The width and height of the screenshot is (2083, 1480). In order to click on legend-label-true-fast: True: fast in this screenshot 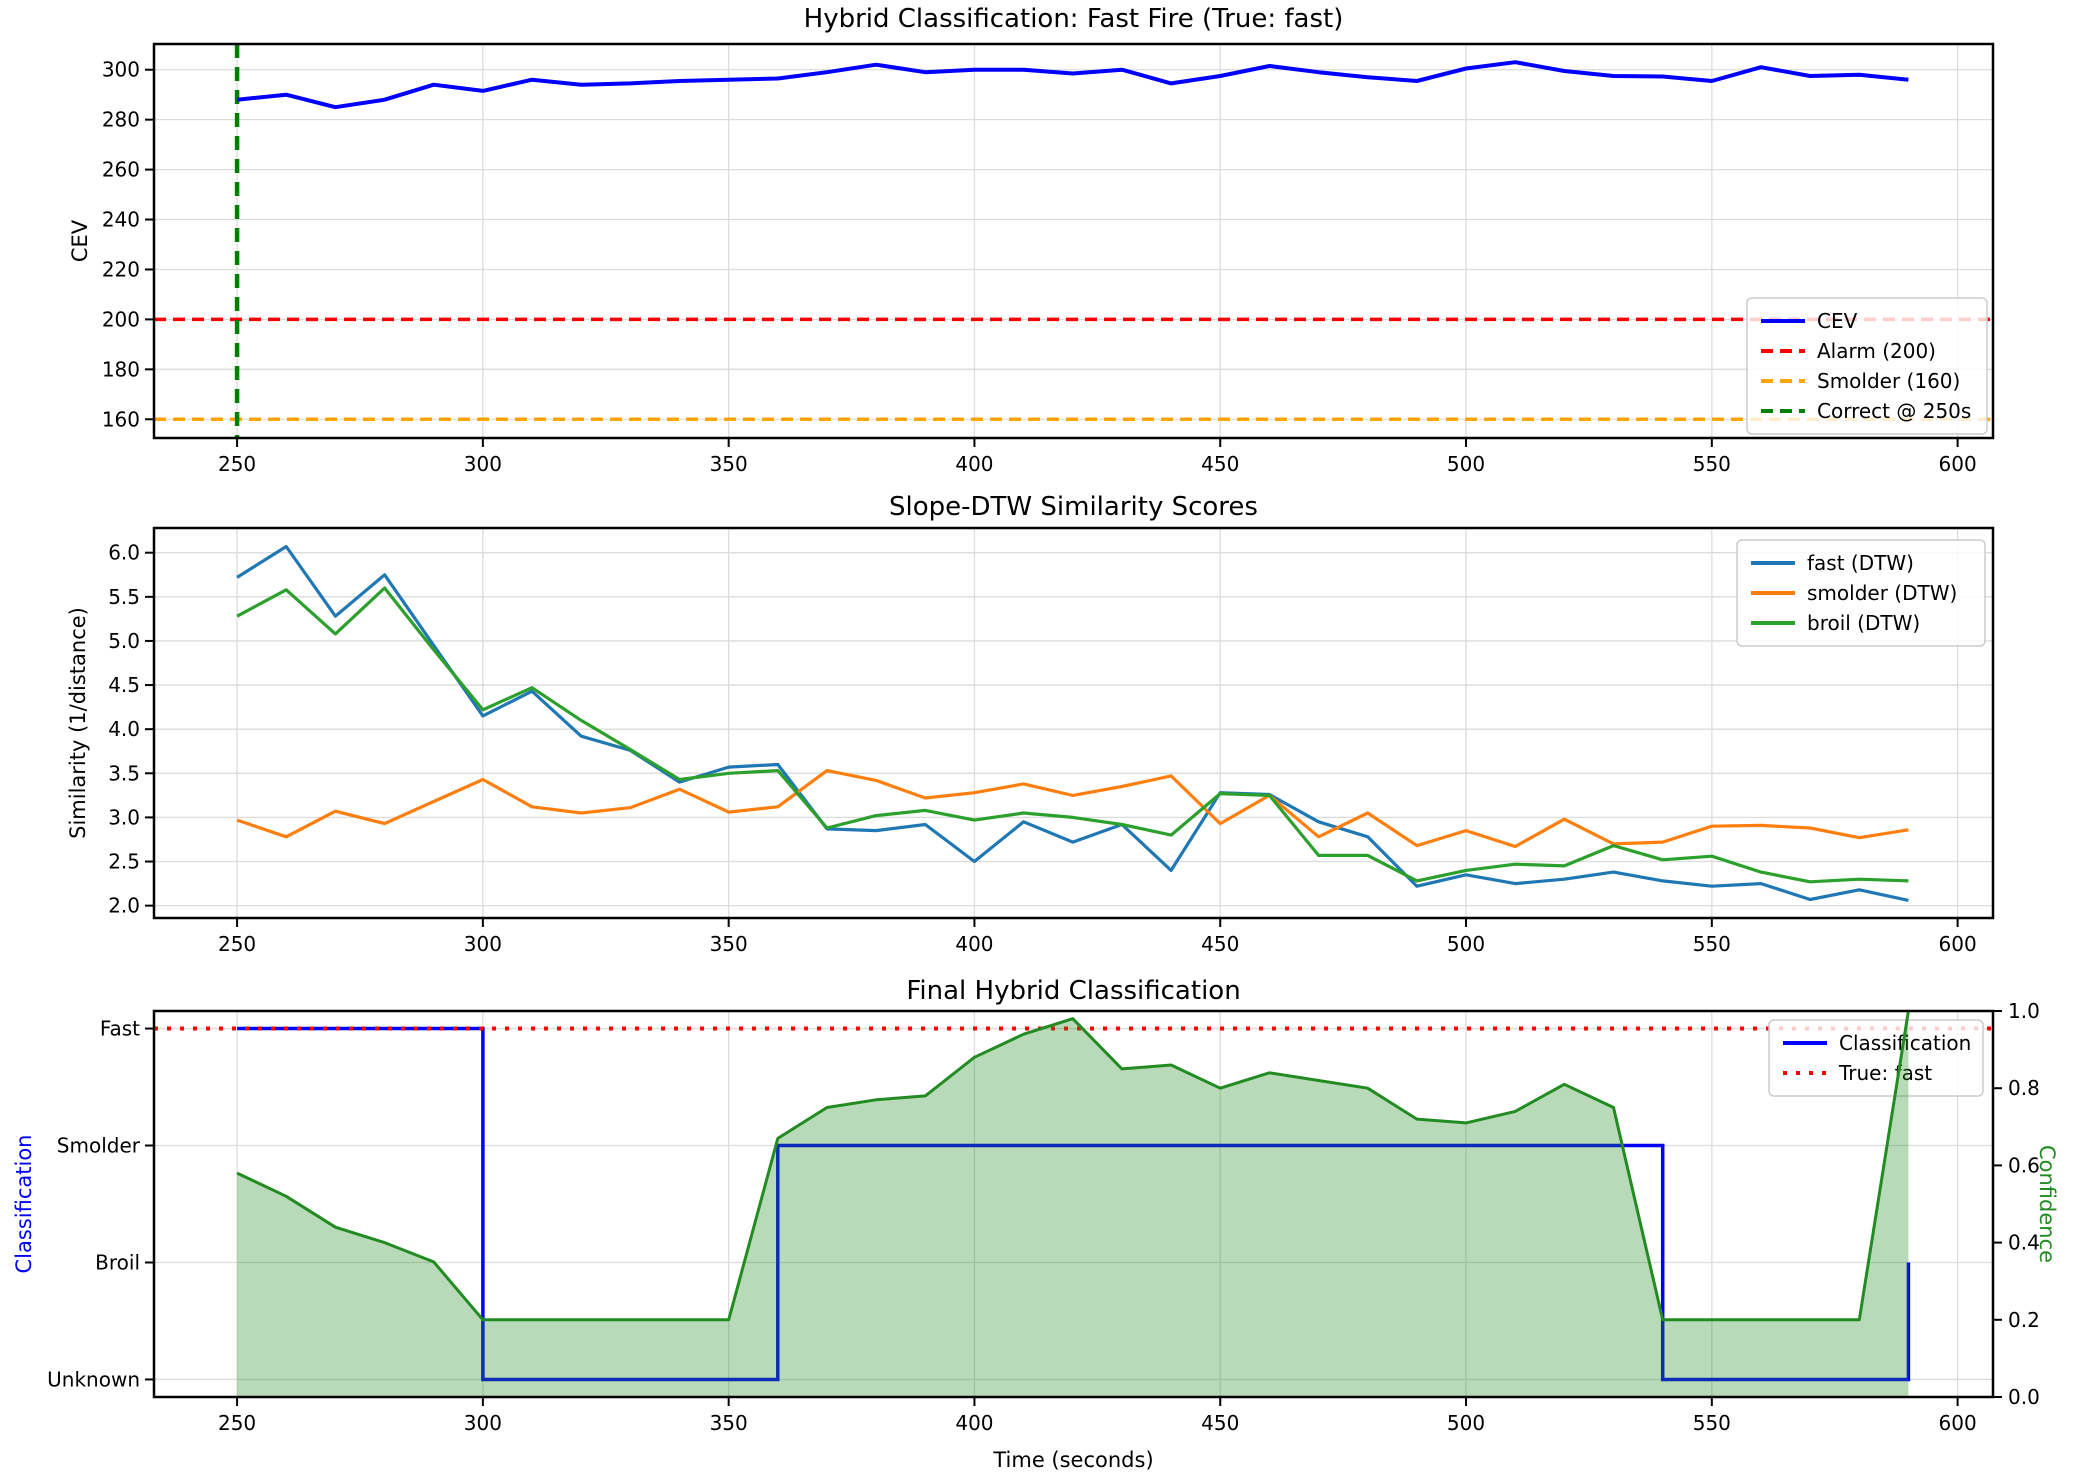, I will do `click(1885, 1073)`.